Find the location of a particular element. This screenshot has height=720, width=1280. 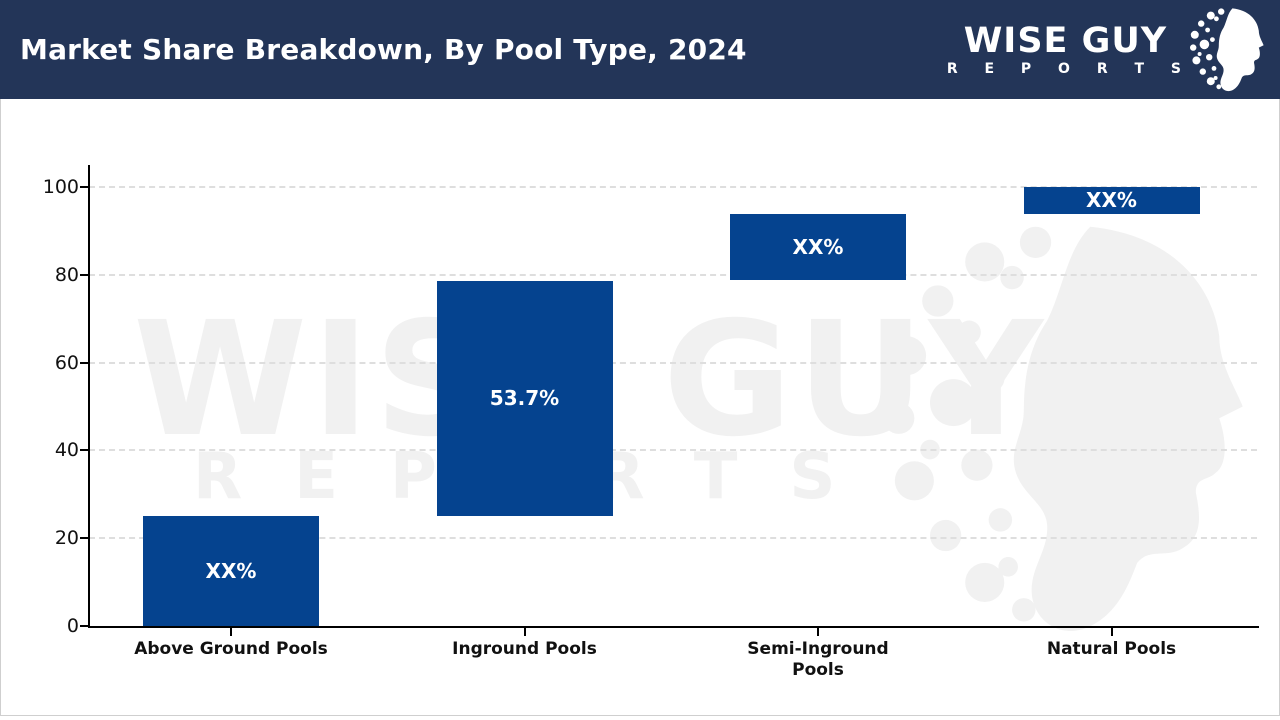

wiseguy-logo-text: WISE GUY R E P O R T S is located at coordinates (1065, 50).